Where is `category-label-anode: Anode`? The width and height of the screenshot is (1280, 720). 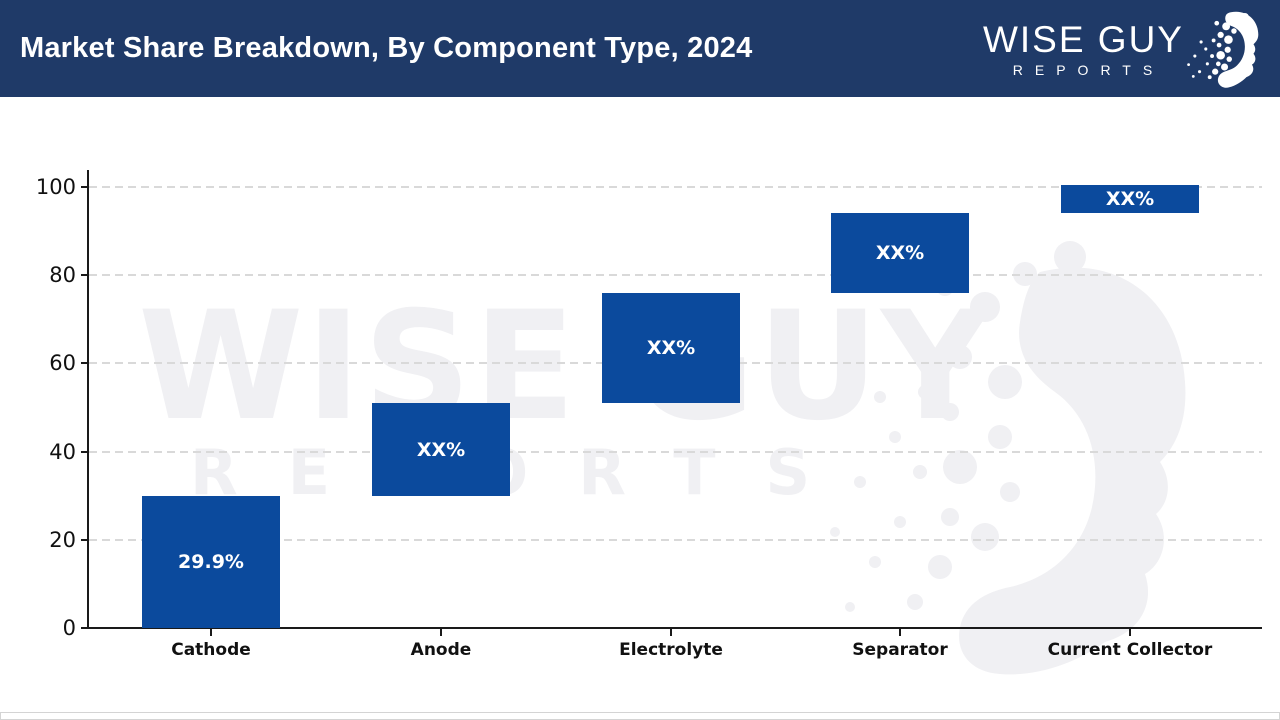 category-label-anode: Anode is located at coordinates (441, 650).